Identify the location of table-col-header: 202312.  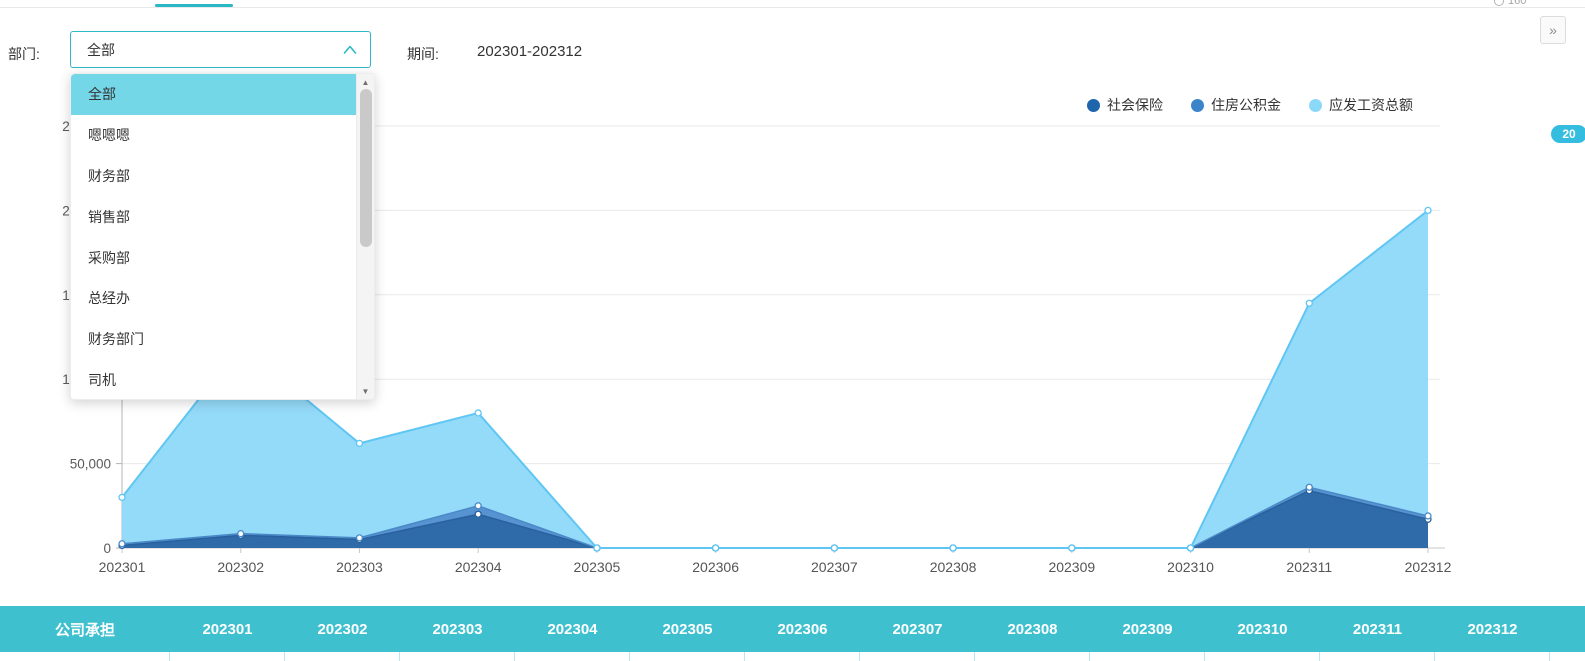
(1492, 629).